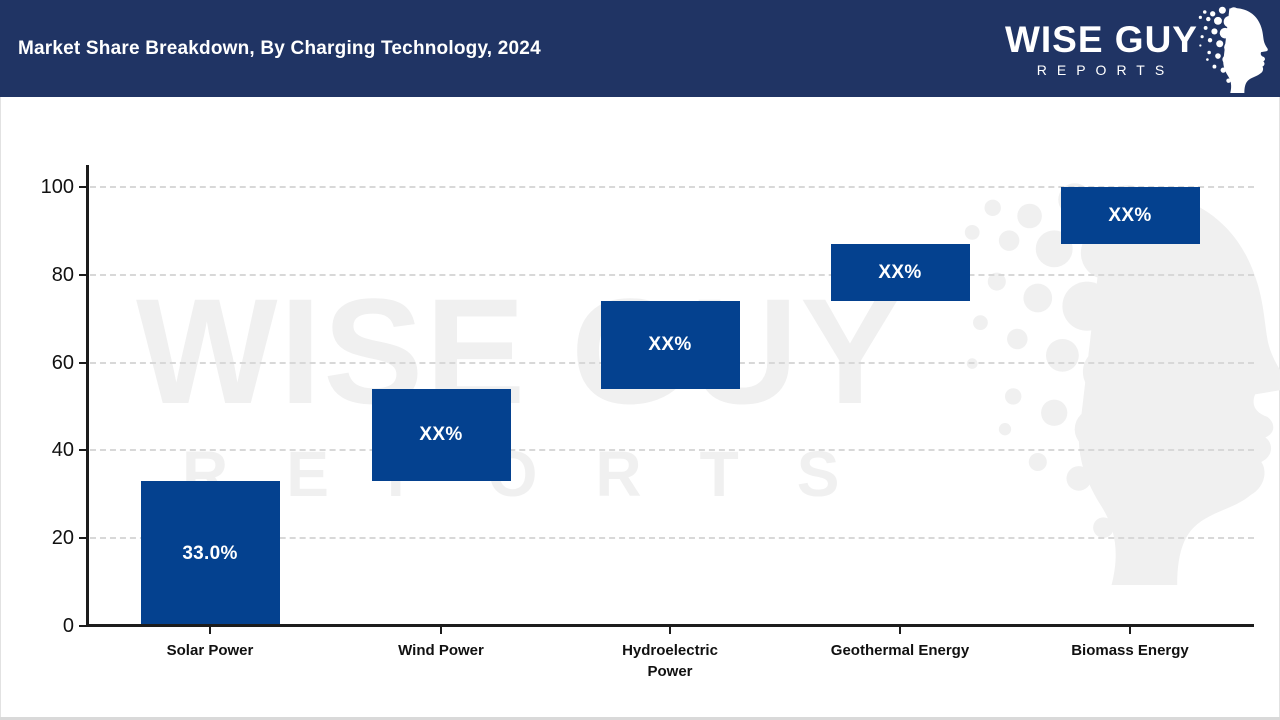 This screenshot has height=720, width=1280. I want to click on bar-value-label: 33.0%, so click(210, 553).